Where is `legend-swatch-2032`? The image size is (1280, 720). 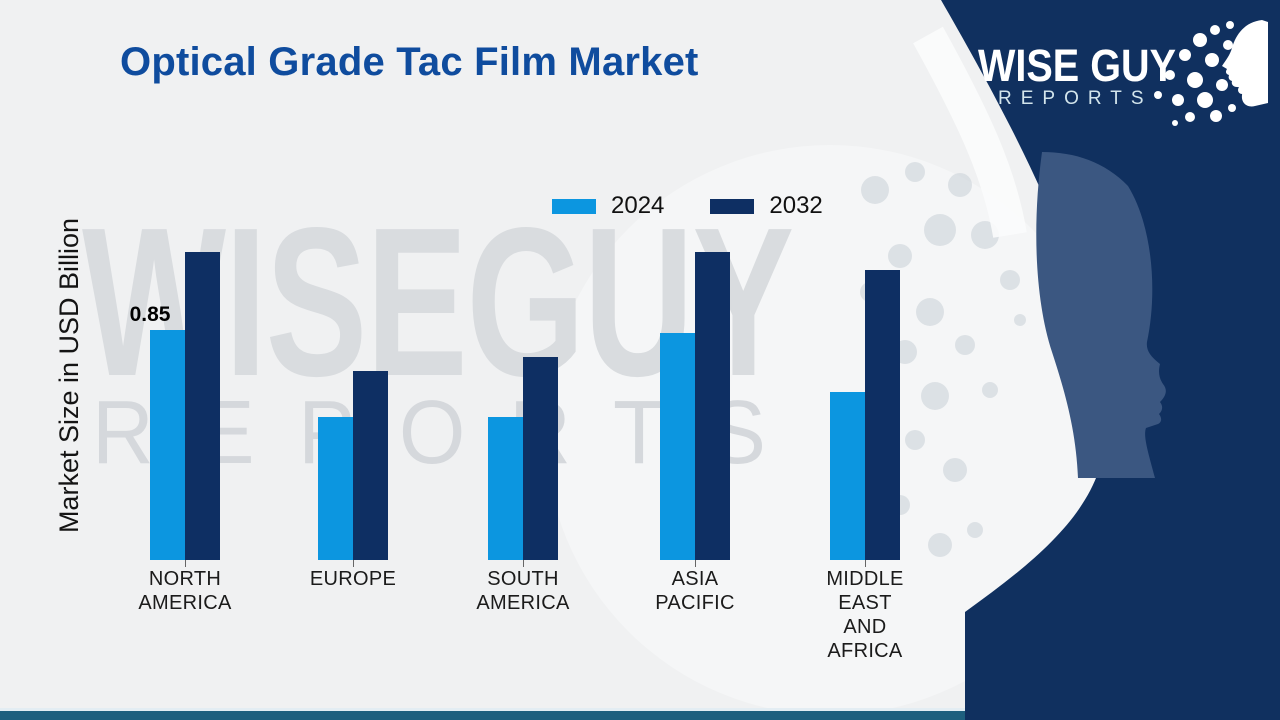
legend-swatch-2032 is located at coordinates (732, 206).